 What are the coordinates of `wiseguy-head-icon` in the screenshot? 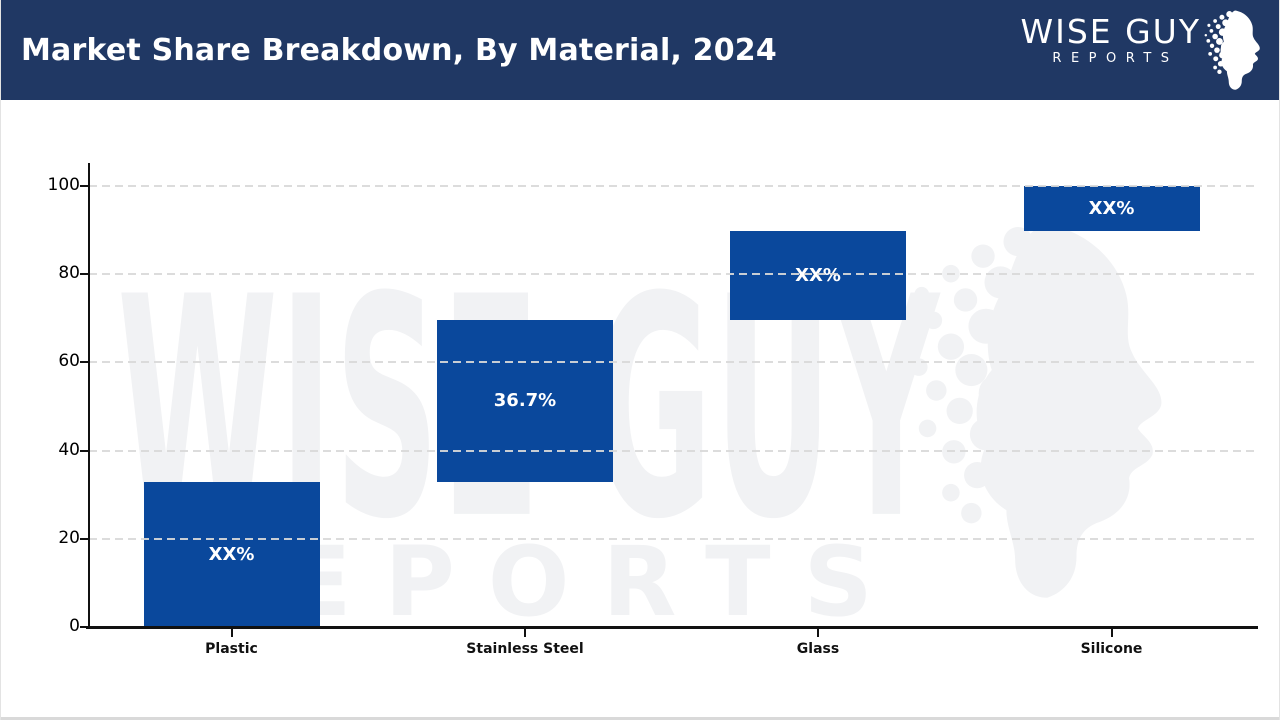 It's located at (1232, 50).